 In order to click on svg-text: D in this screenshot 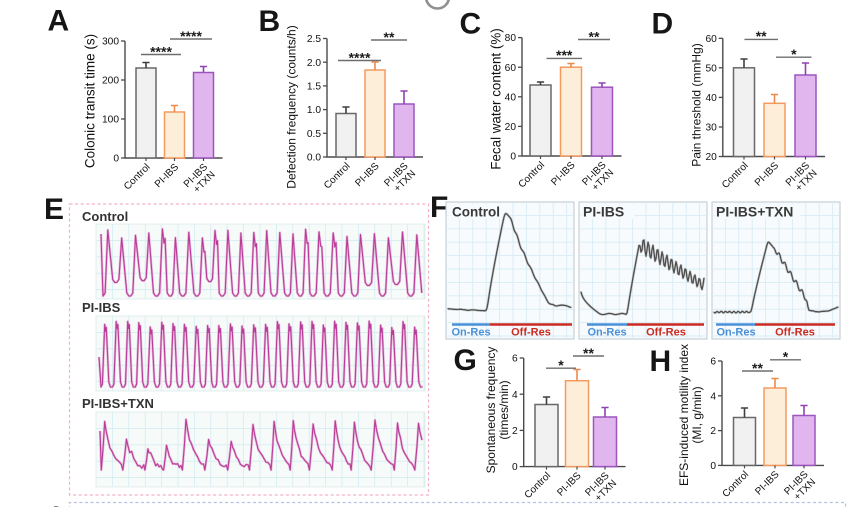, I will do `click(663, 24)`.